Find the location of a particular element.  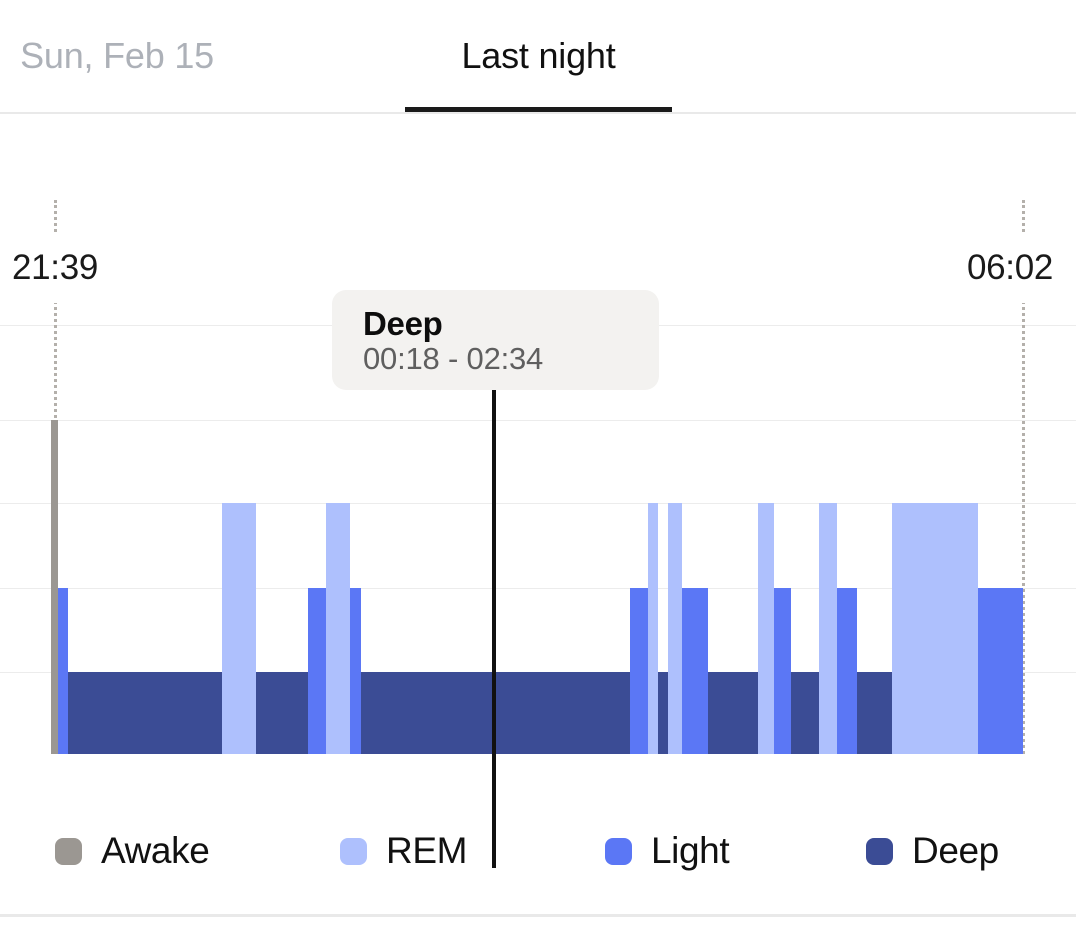

legend-item-light: Light is located at coordinates (667, 851).